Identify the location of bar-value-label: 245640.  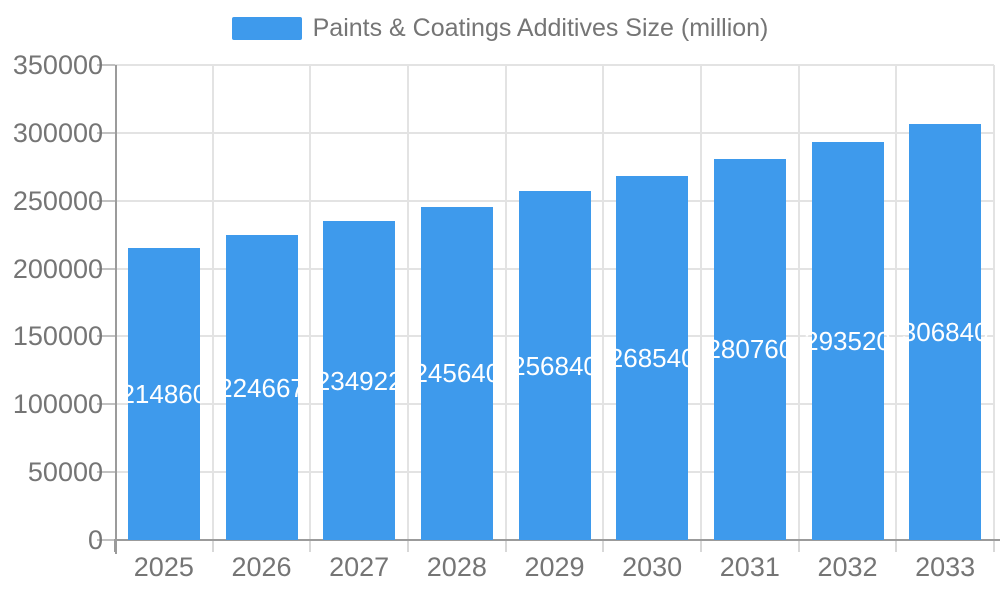
(457, 373).